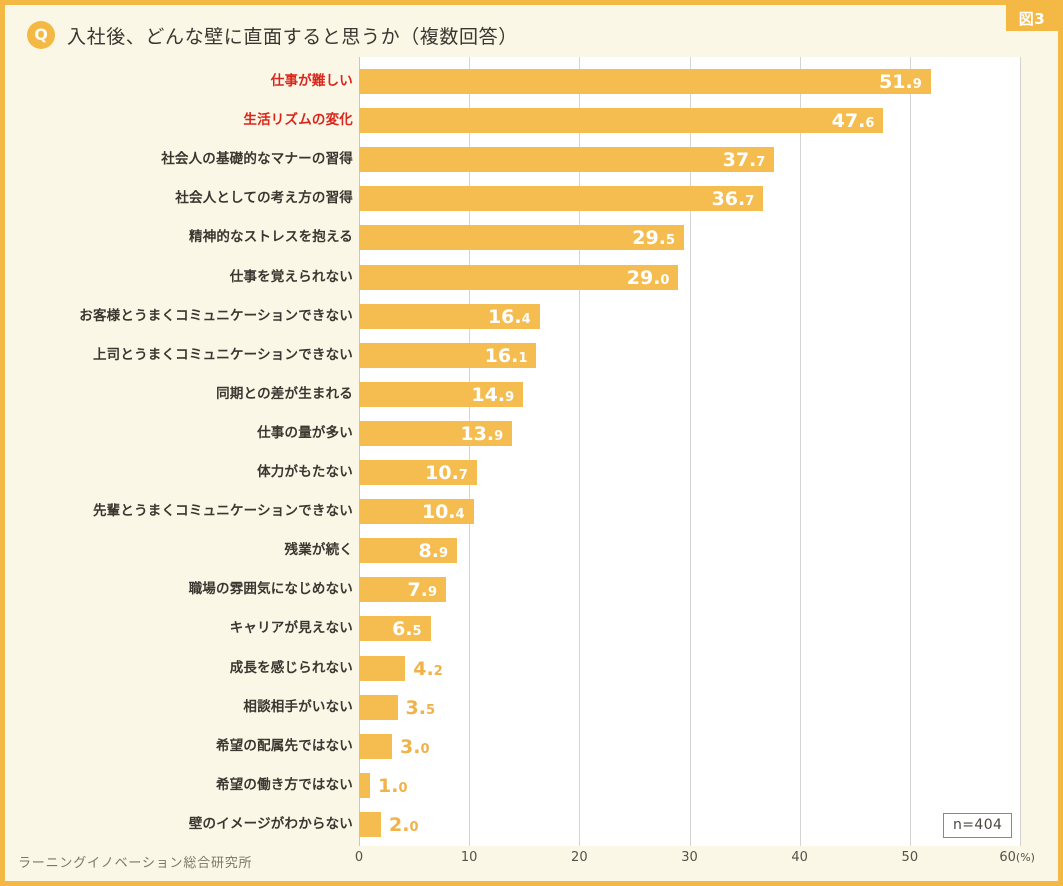 Image resolution: width=1063 pixels, height=886 pixels. Describe the element at coordinates (298, 706) in the screenshot. I see `category-label: 相談相手がいない` at that location.